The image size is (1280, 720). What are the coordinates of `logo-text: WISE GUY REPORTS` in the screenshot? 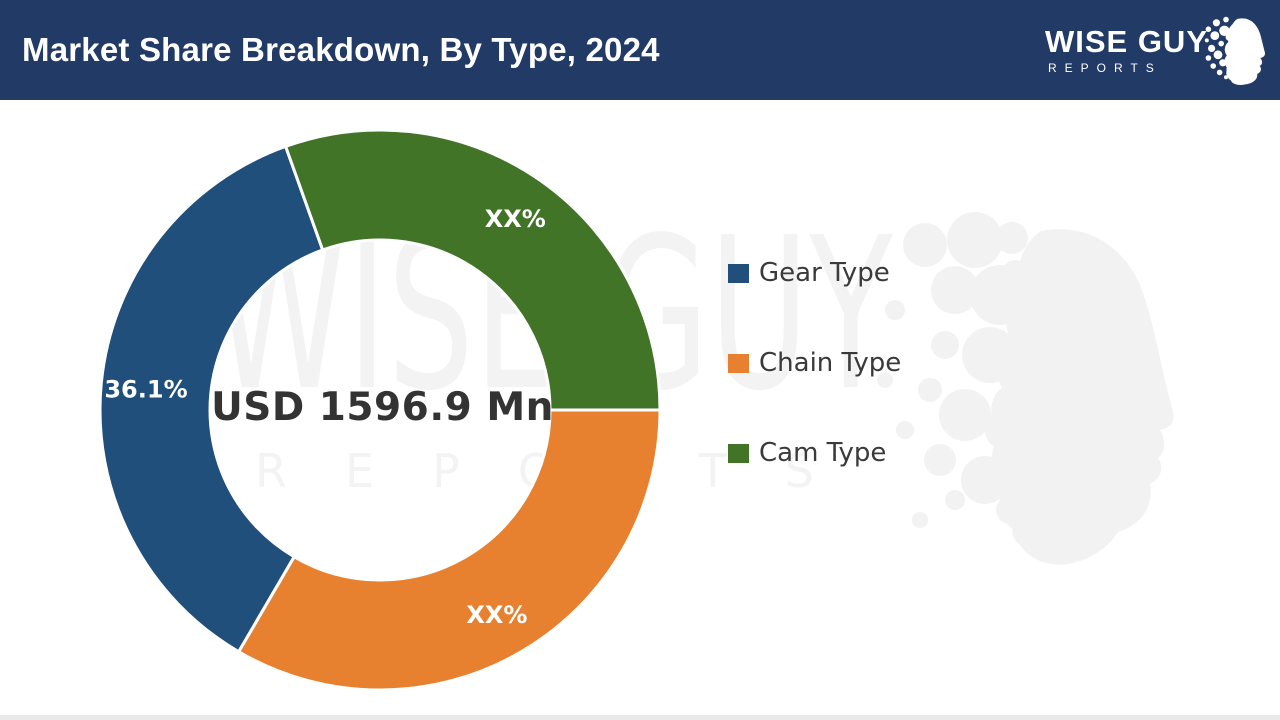 It's located at (1126, 50).